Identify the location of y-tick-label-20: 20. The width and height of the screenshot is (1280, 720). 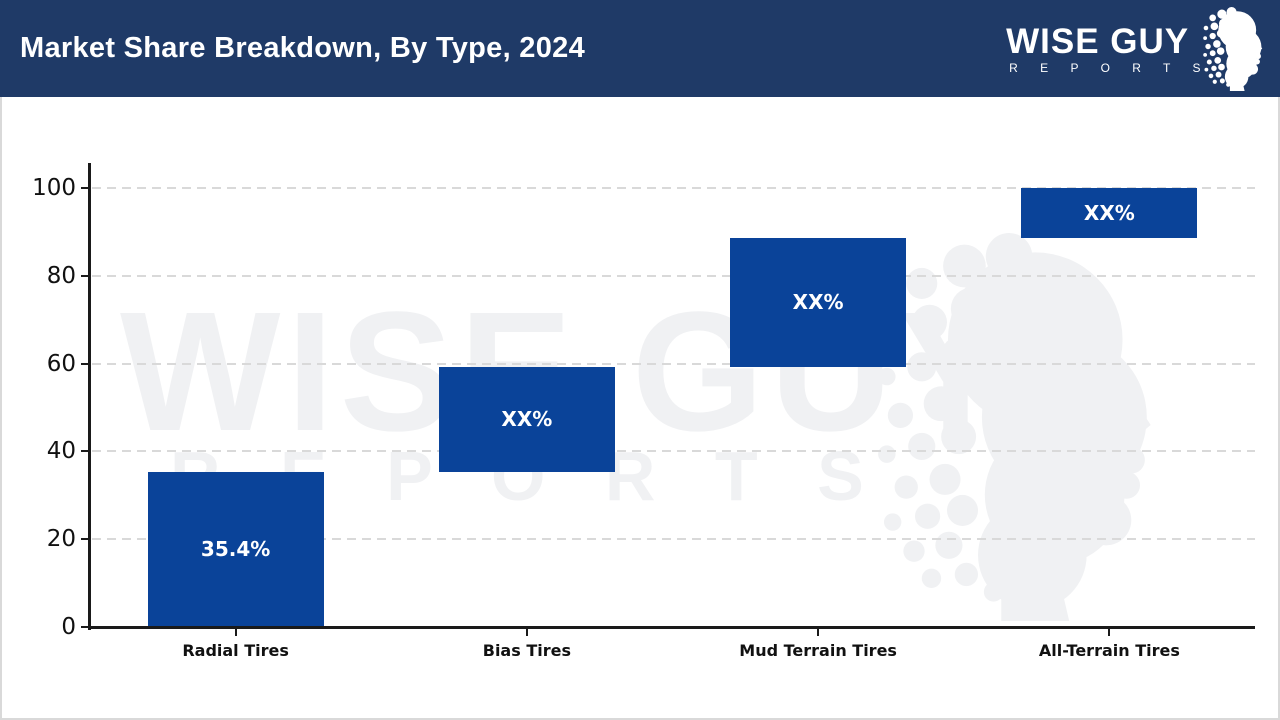
(61, 539).